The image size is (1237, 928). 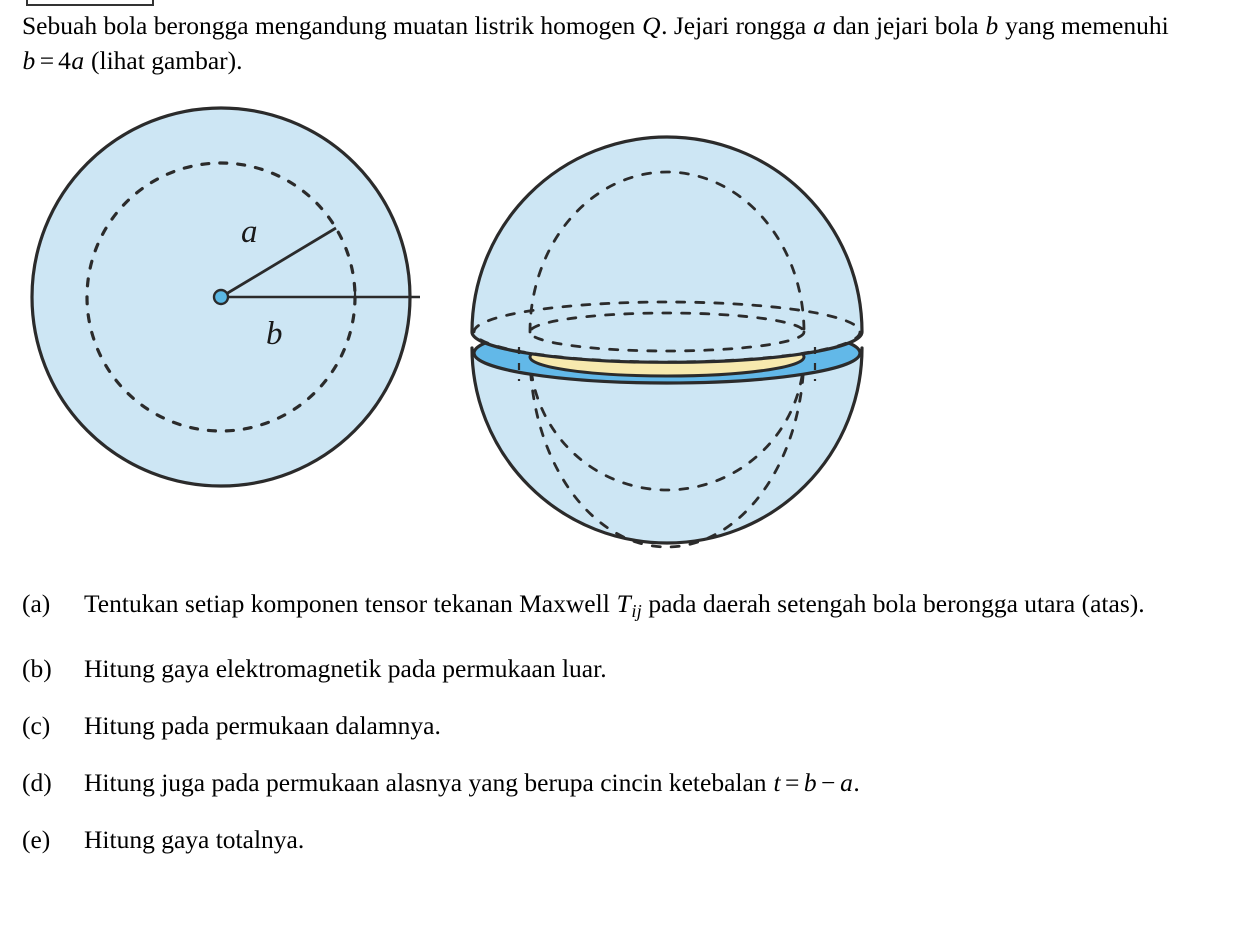 What do you see at coordinates (29, 60) in the screenshot?
I see `relation-lhs: b` at bounding box center [29, 60].